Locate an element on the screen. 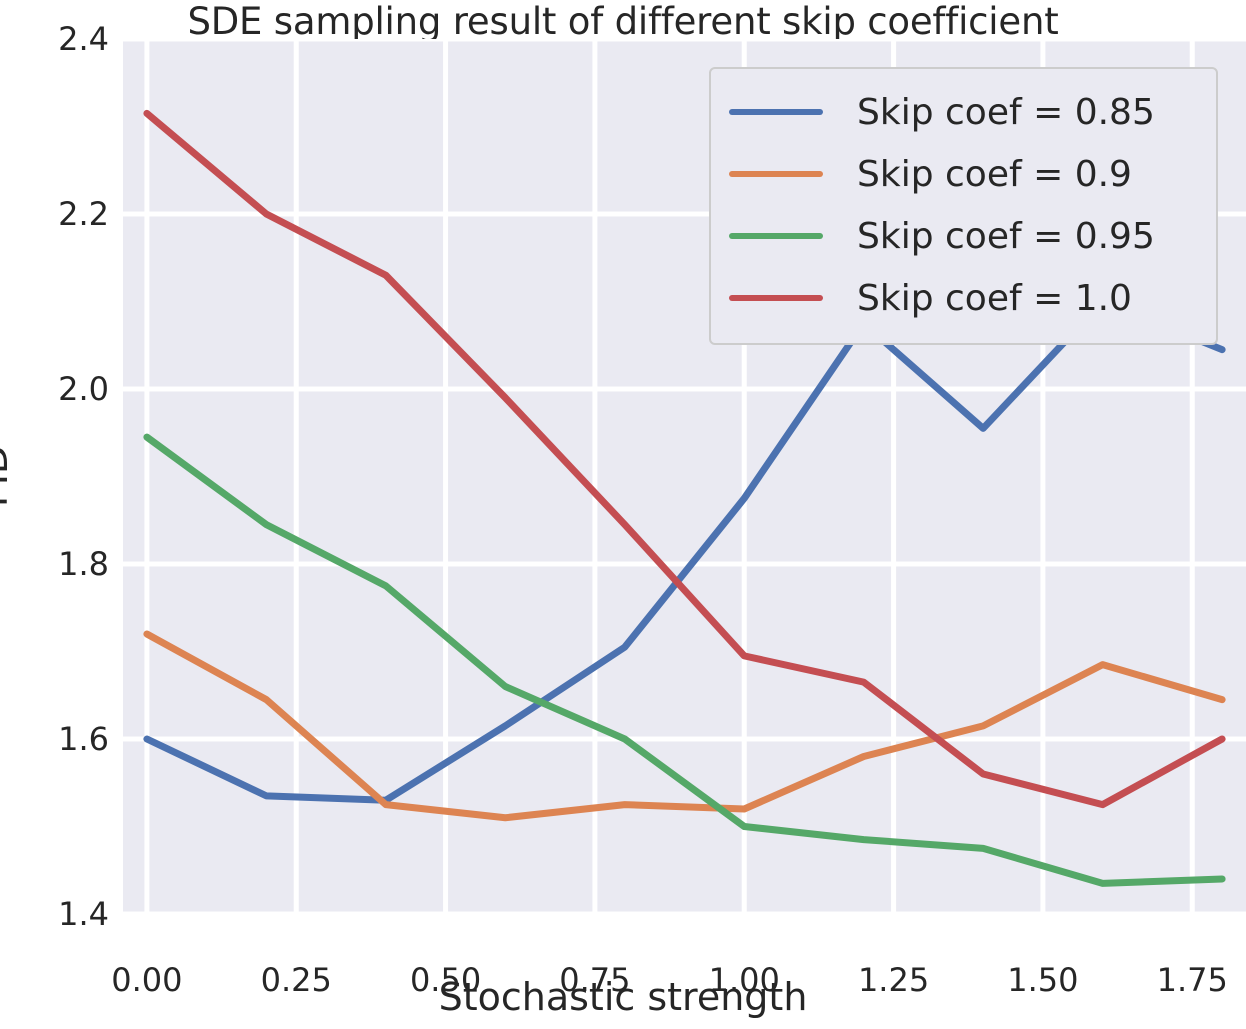  y-tick-label: 2.0 is located at coordinates (83, 389).